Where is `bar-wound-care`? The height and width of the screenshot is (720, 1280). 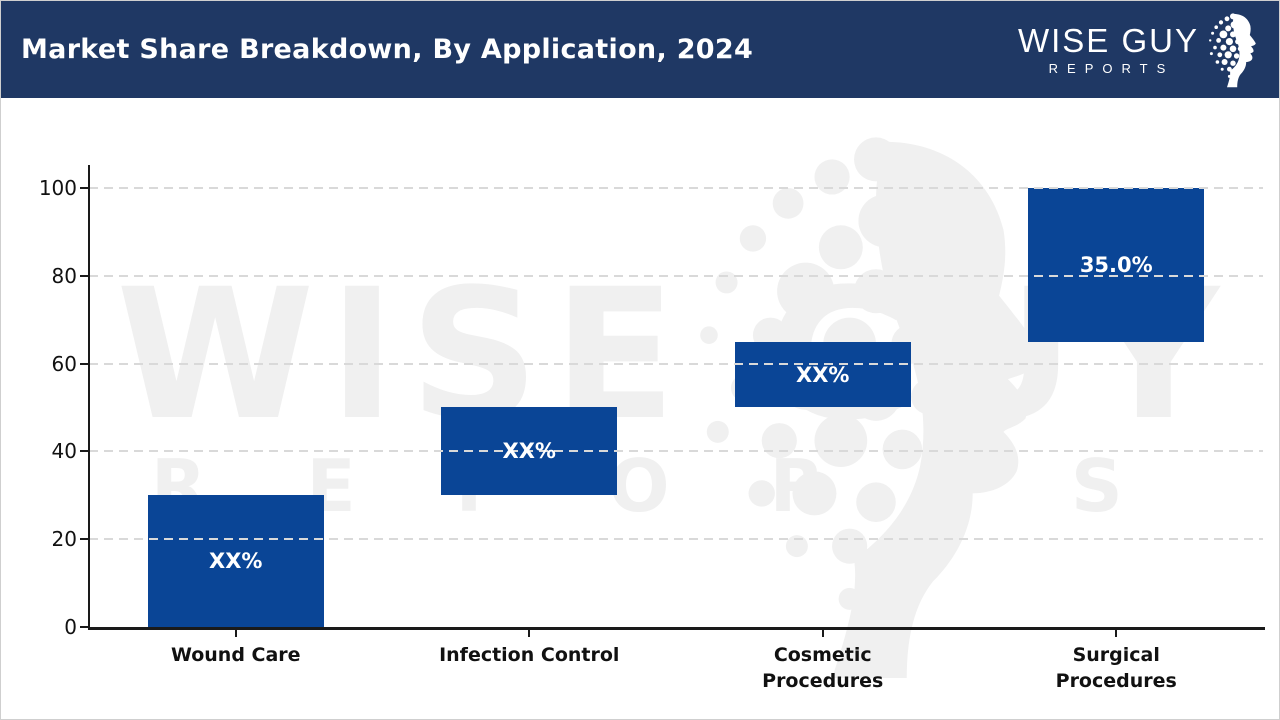 bar-wound-care is located at coordinates (235, 561).